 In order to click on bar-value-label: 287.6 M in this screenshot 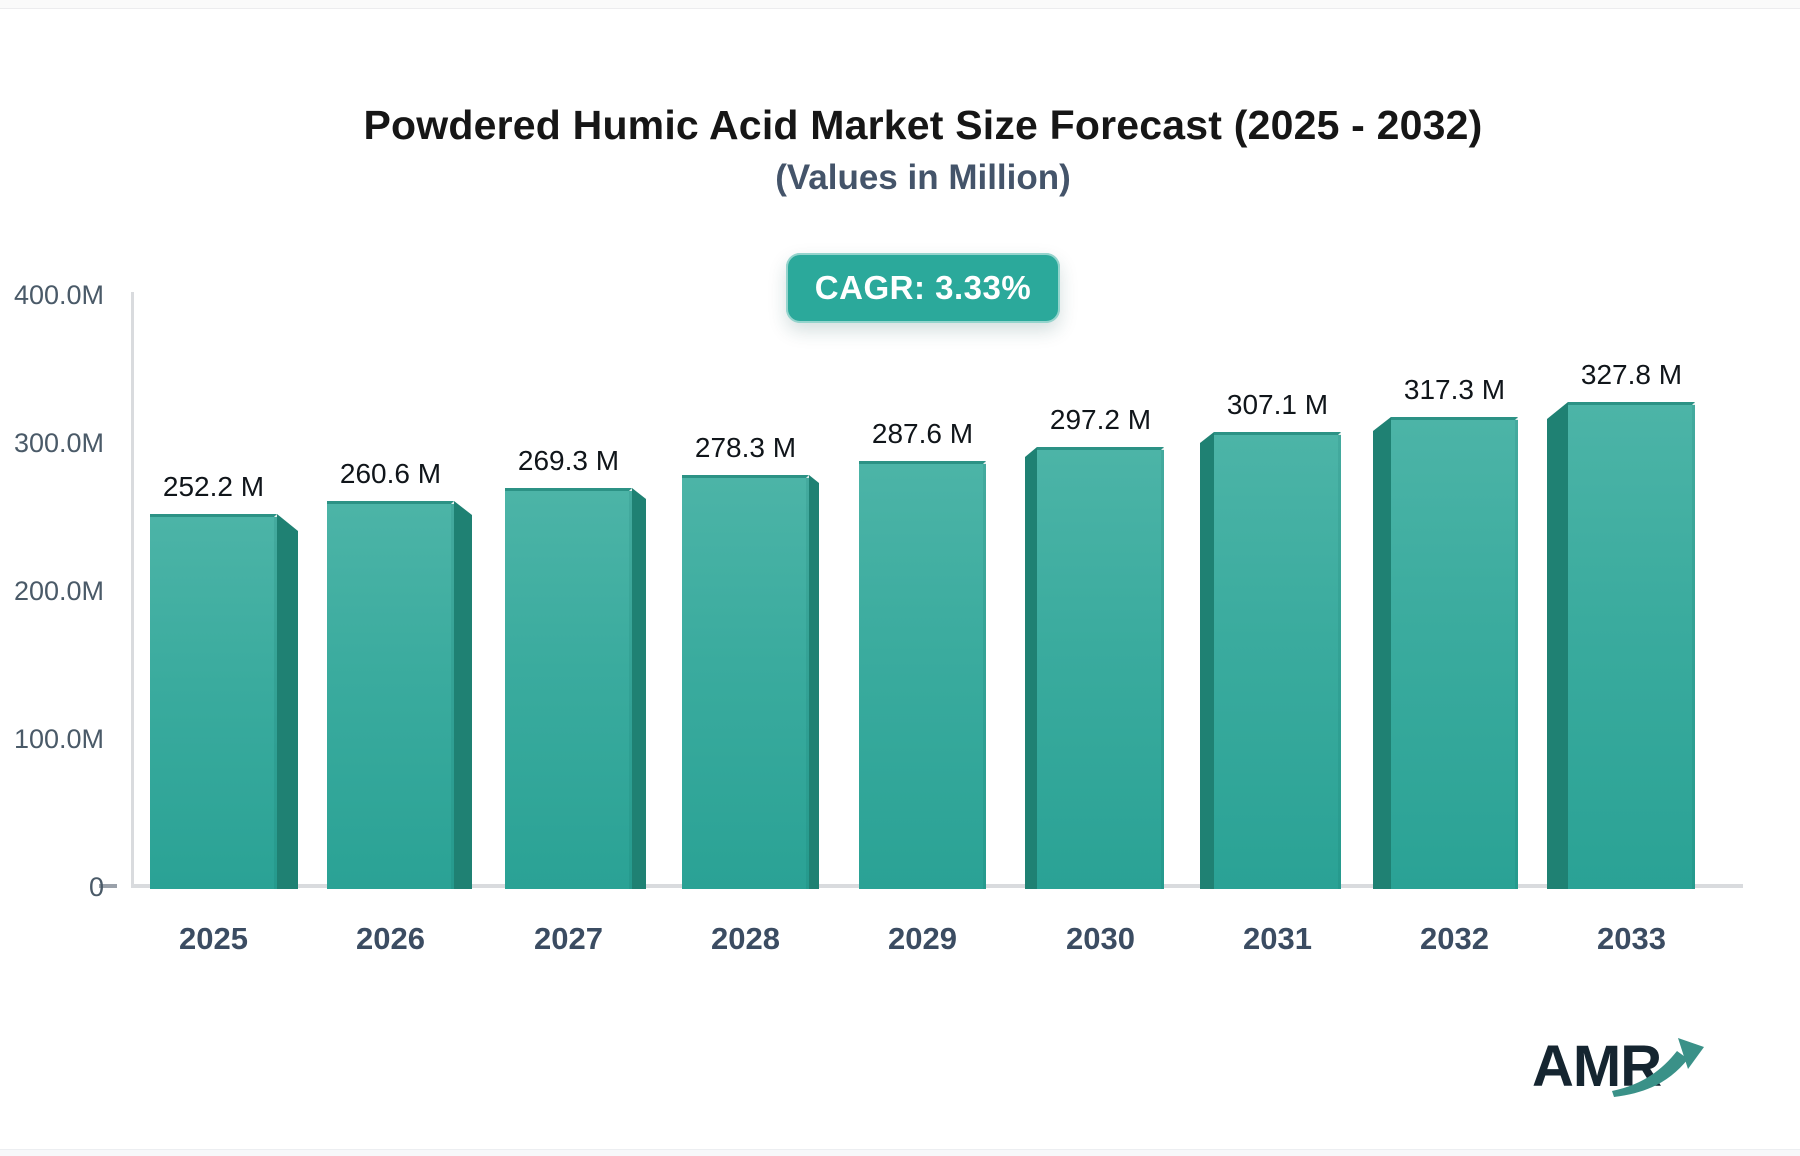, I will do `click(922, 433)`.